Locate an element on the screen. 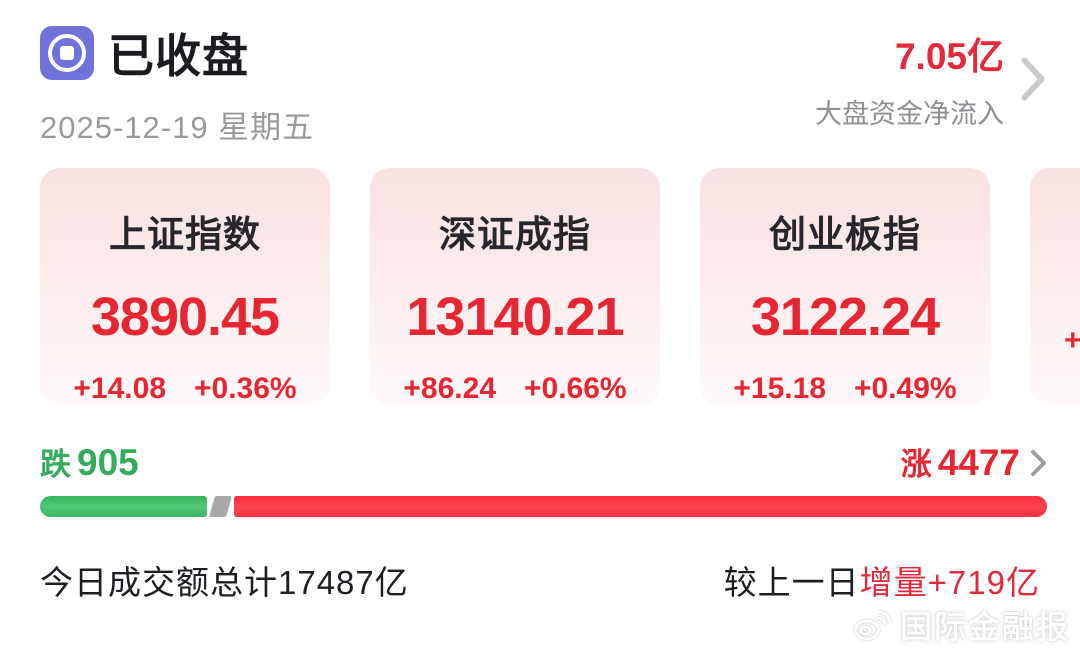  page-title: 已收盘 is located at coordinates (178, 56).